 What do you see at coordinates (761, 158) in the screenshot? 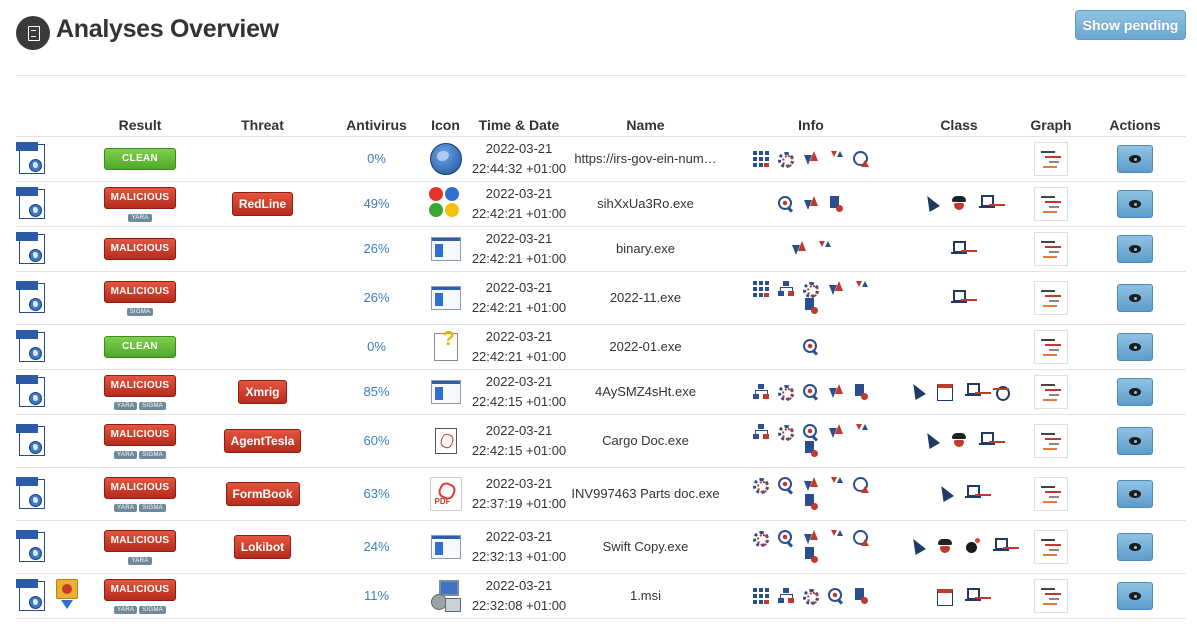
I see `process-grid-icon` at bounding box center [761, 158].